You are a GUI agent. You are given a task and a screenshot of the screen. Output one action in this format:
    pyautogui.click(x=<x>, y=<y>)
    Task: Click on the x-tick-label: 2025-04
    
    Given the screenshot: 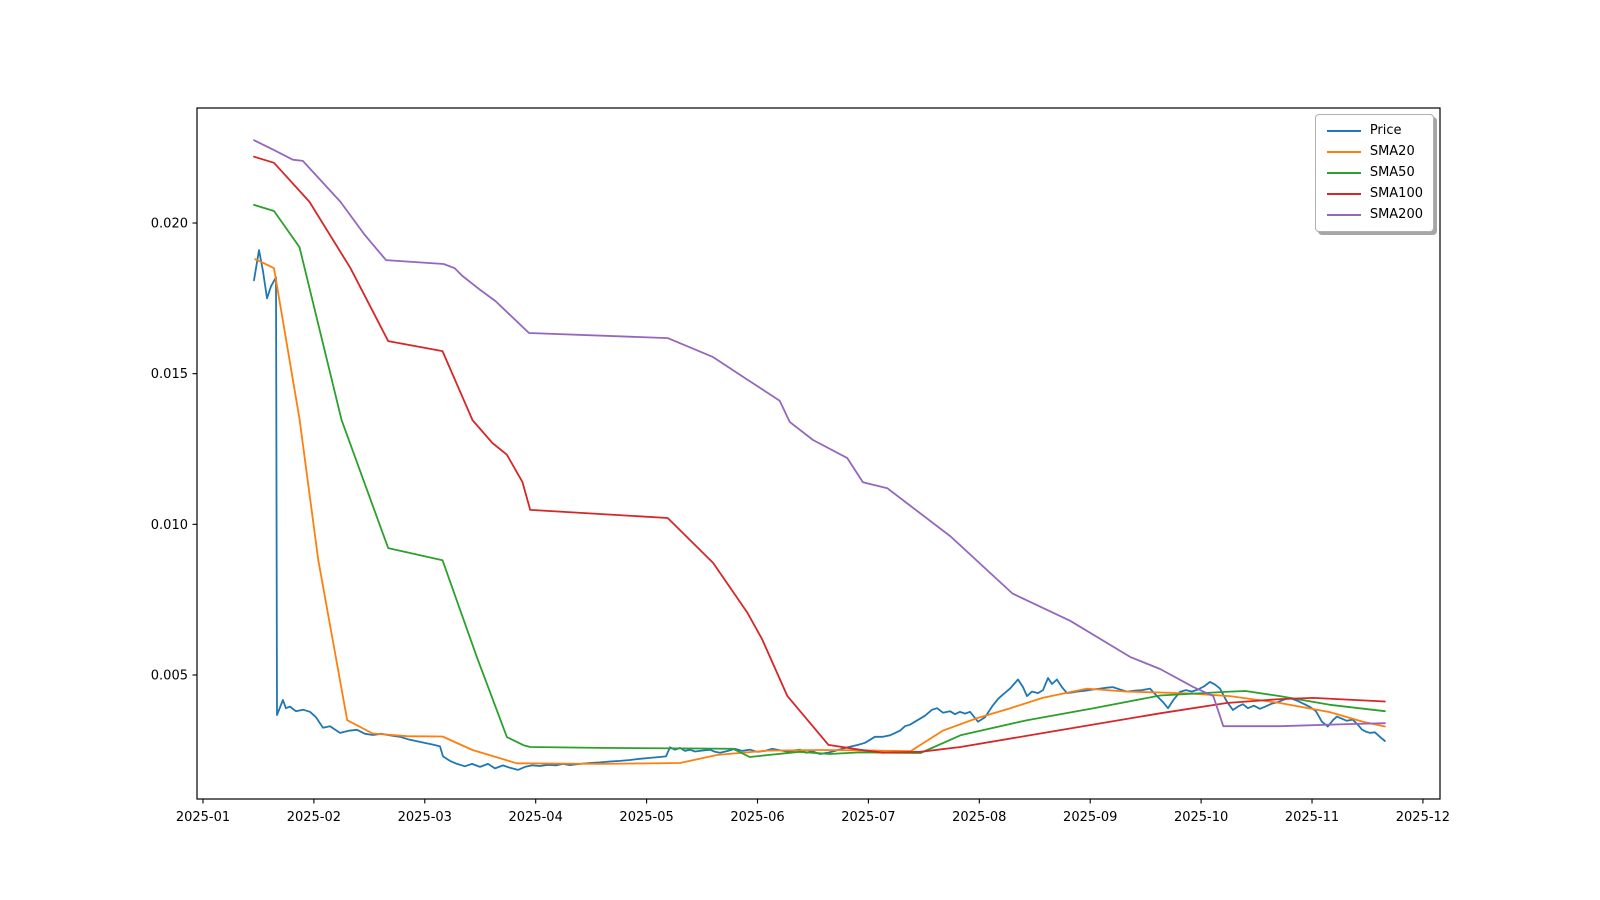 What is the action you would take?
    pyautogui.click(x=536, y=817)
    